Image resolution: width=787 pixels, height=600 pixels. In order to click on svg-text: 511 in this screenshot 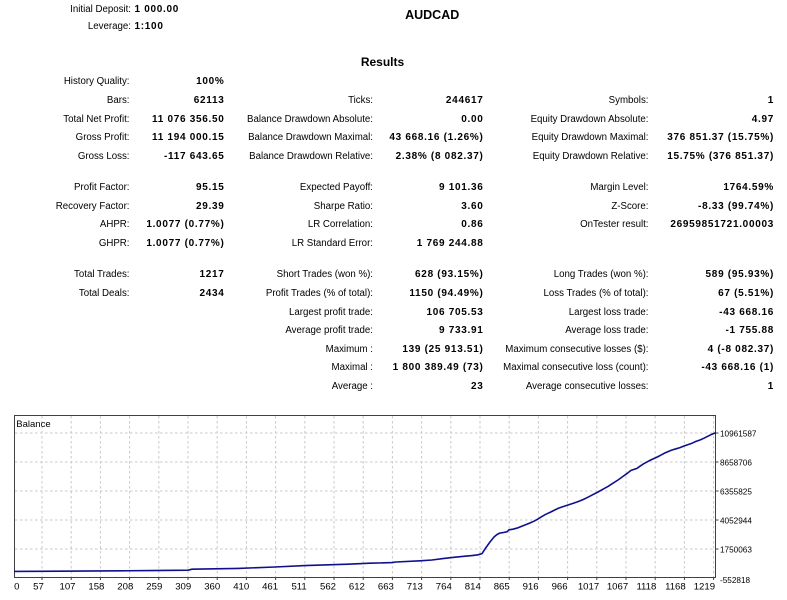, I will do `click(298, 586)`.